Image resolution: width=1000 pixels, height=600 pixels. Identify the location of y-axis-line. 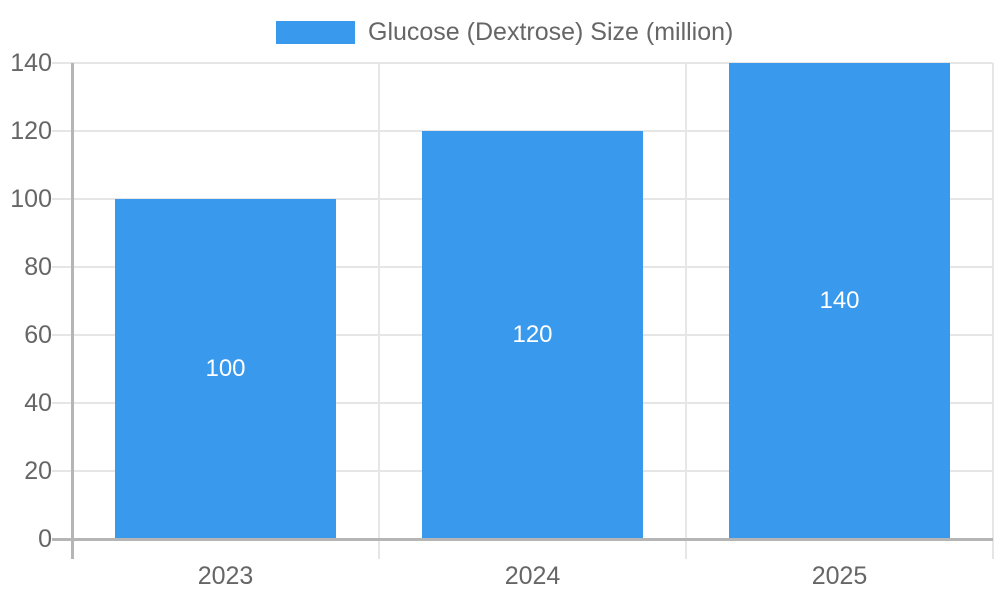
(72, 311).